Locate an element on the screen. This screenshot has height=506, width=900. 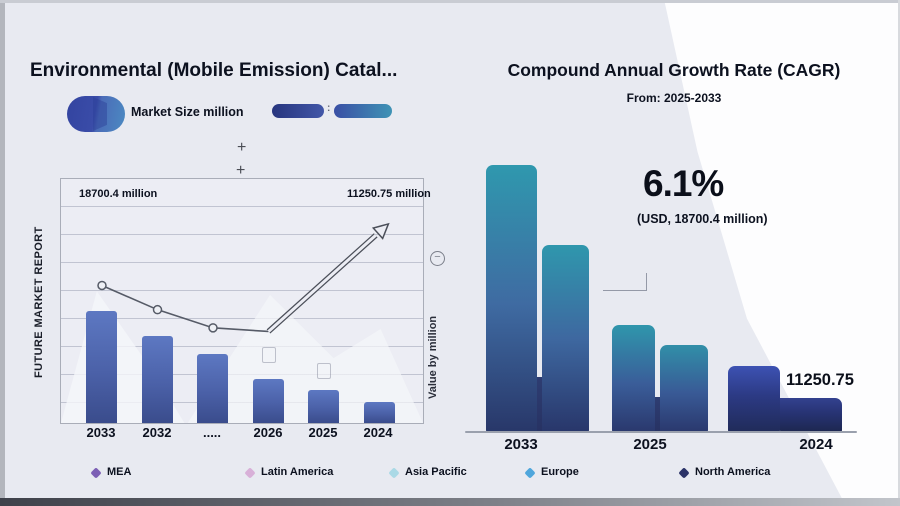
bar-2025 is located at coordinates (323, 406).